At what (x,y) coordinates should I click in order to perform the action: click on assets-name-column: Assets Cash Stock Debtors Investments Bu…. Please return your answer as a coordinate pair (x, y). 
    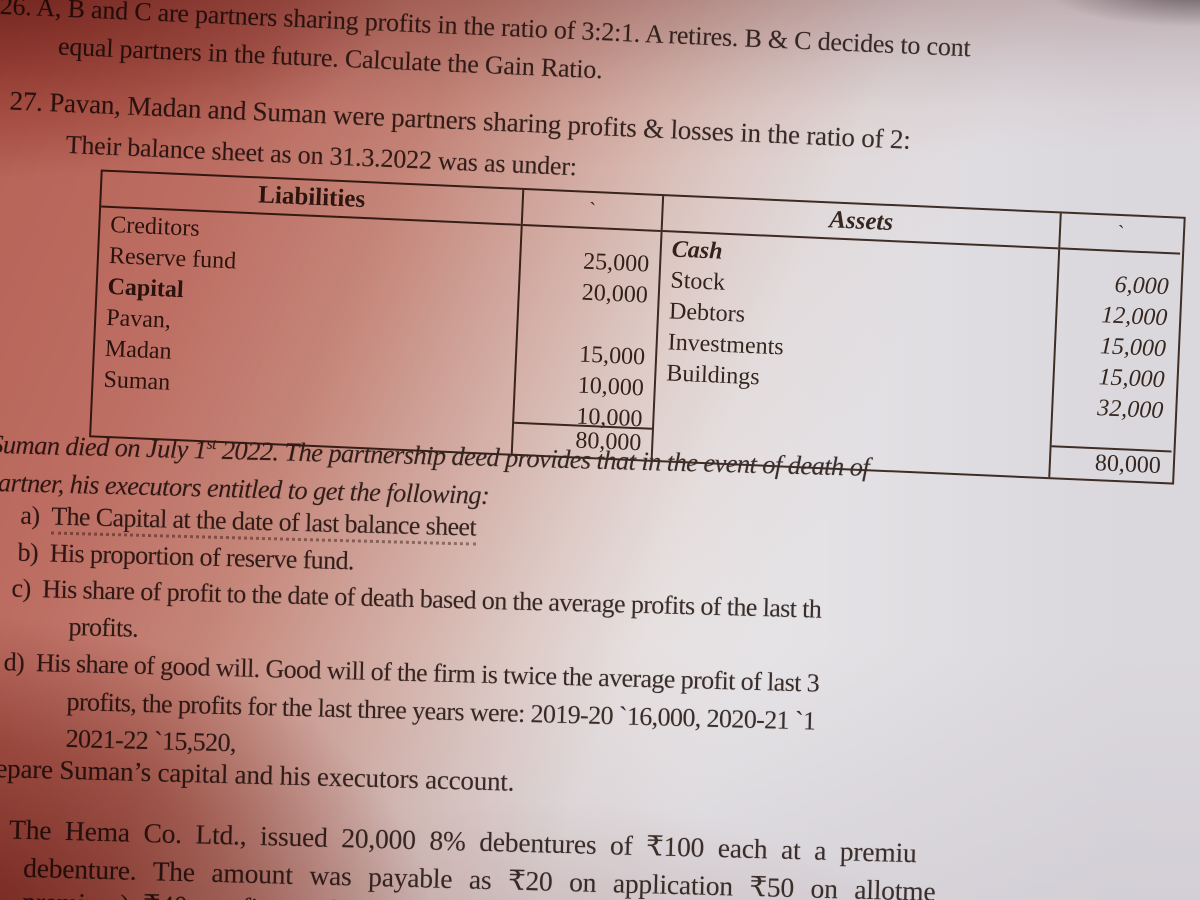
    Looking at the image, I should click on (855, 337).